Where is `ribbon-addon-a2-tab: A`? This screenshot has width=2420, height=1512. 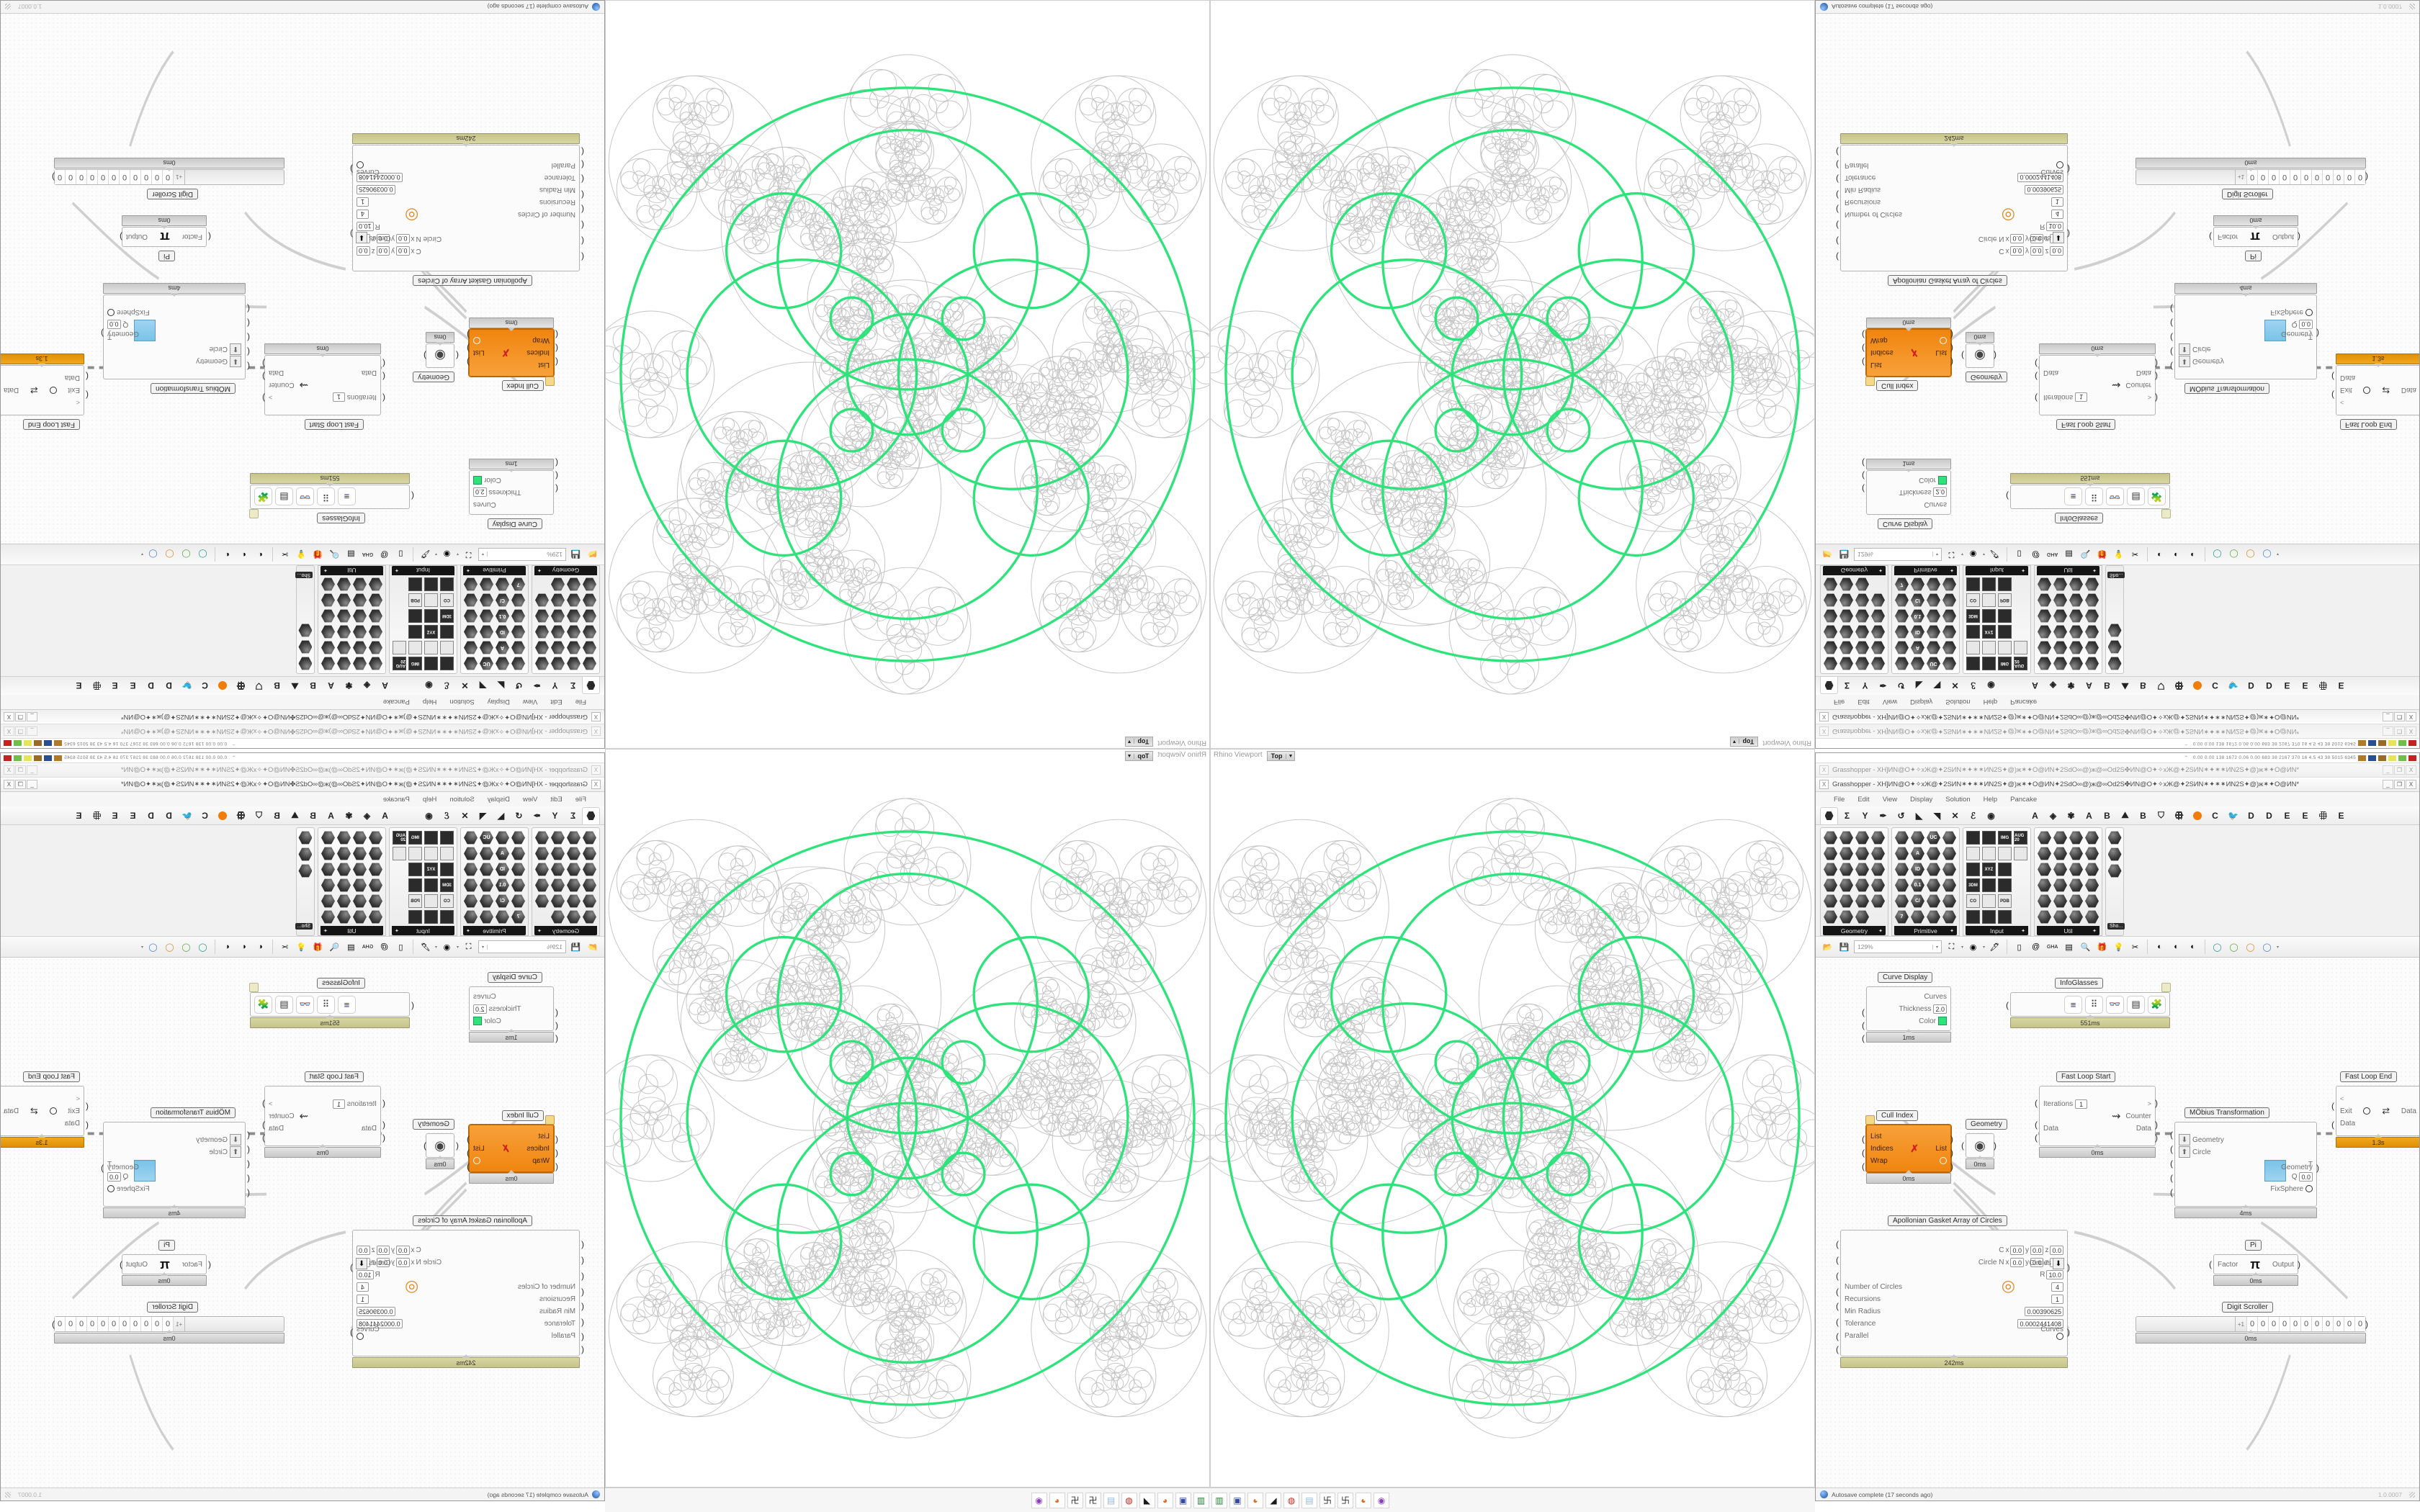 ribbon-addon-a2-tab: A is located at coordinates (2089, 686).